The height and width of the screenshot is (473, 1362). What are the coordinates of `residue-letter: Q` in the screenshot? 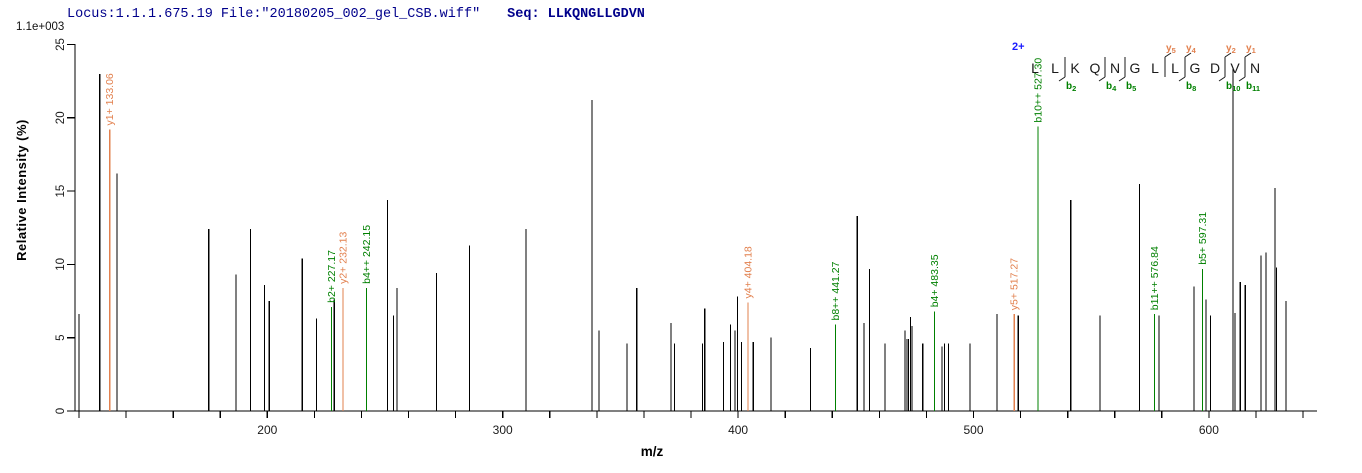 It's located at (1095, 68).